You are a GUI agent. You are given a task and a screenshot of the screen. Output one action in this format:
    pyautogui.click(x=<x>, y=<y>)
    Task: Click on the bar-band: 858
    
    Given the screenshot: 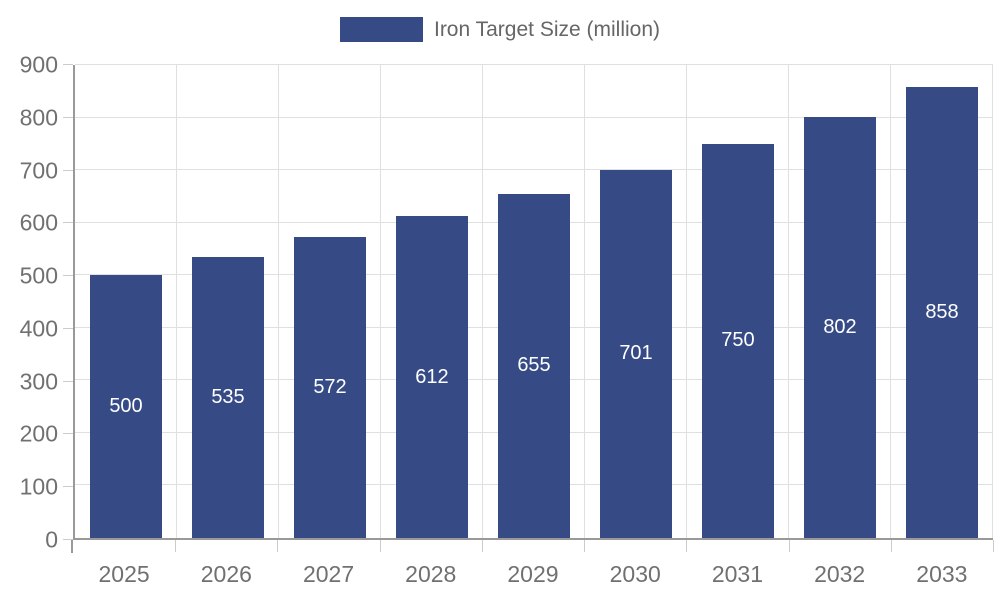 What is the action you would take?
    pyautogui.click(x=942, y=301)
    